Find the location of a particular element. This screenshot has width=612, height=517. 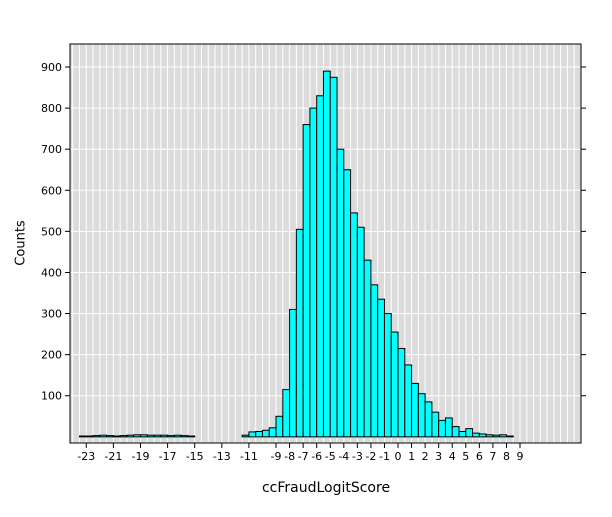

x-tick-label: -9 is located at coordinates (276, 456).